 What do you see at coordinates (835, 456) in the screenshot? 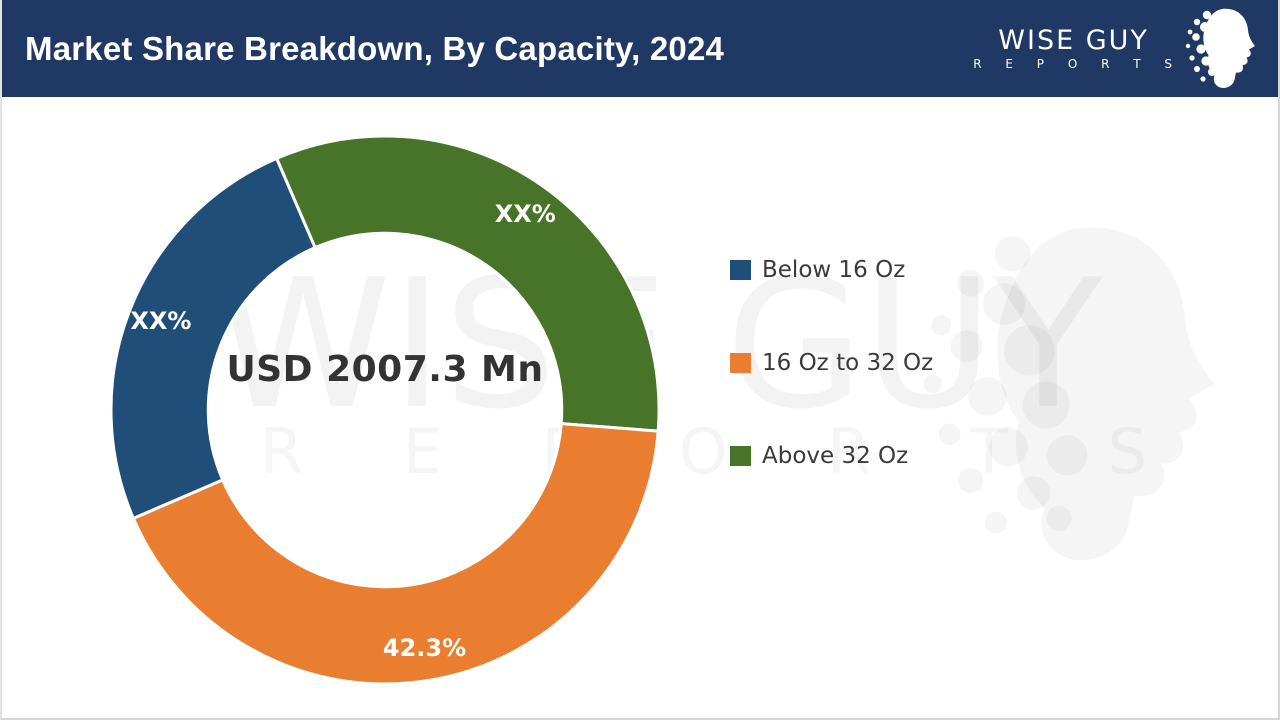
I see `legend-label: Above 32 Oz` at bounding box center [835, 456].